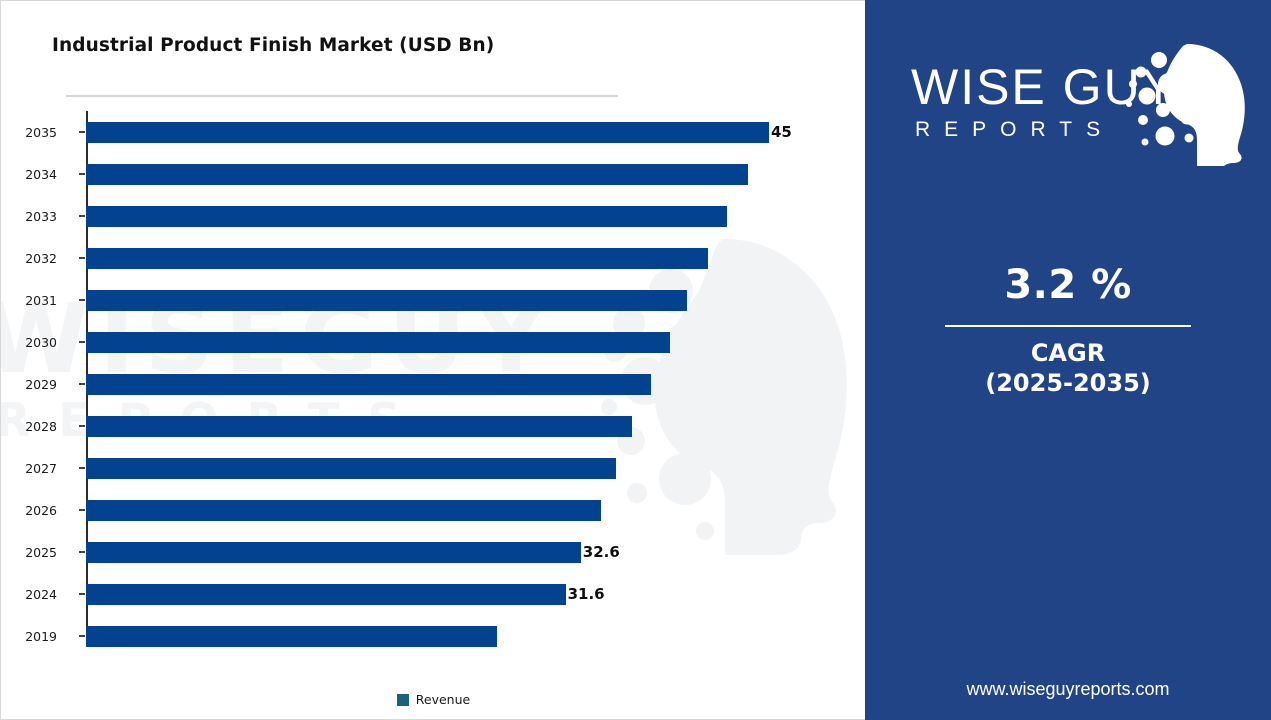 The image size is (1271, 720). What do you see at coordinates (417, 174) in the screenshot?
I see `bar-2034` at bounding box center [417, 174].